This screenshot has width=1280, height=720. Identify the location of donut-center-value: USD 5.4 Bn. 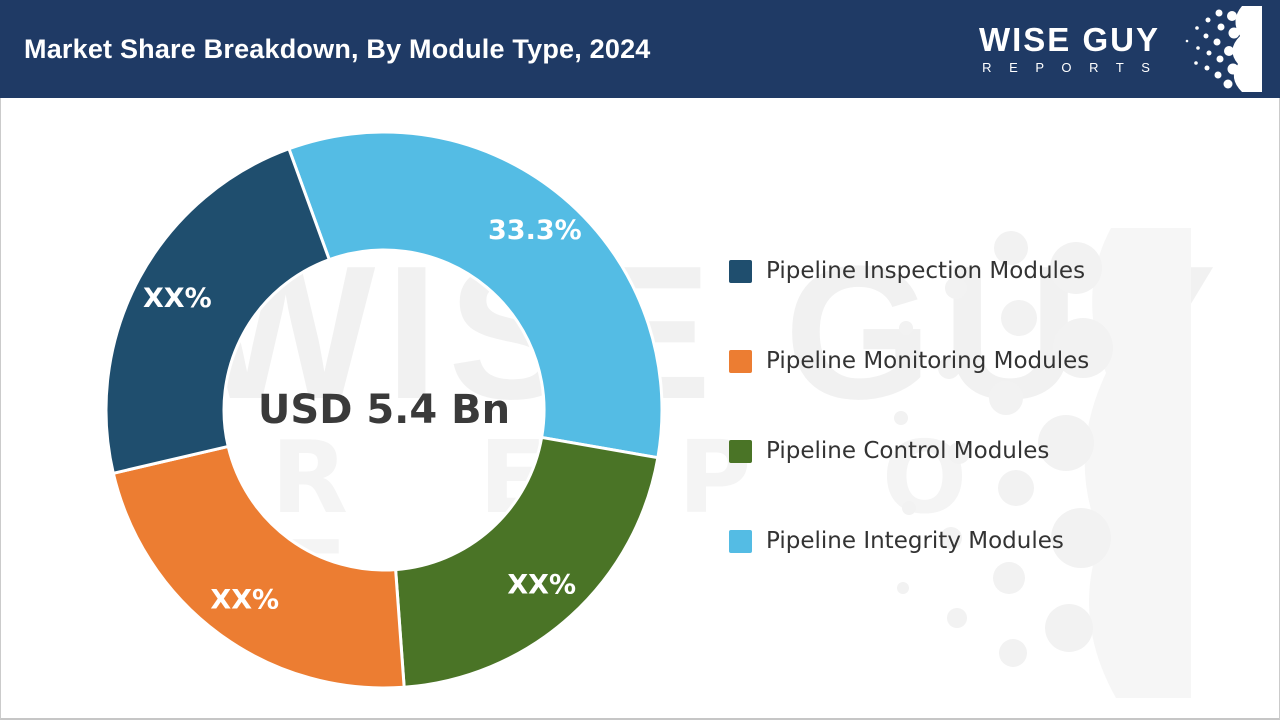
(384, 410).